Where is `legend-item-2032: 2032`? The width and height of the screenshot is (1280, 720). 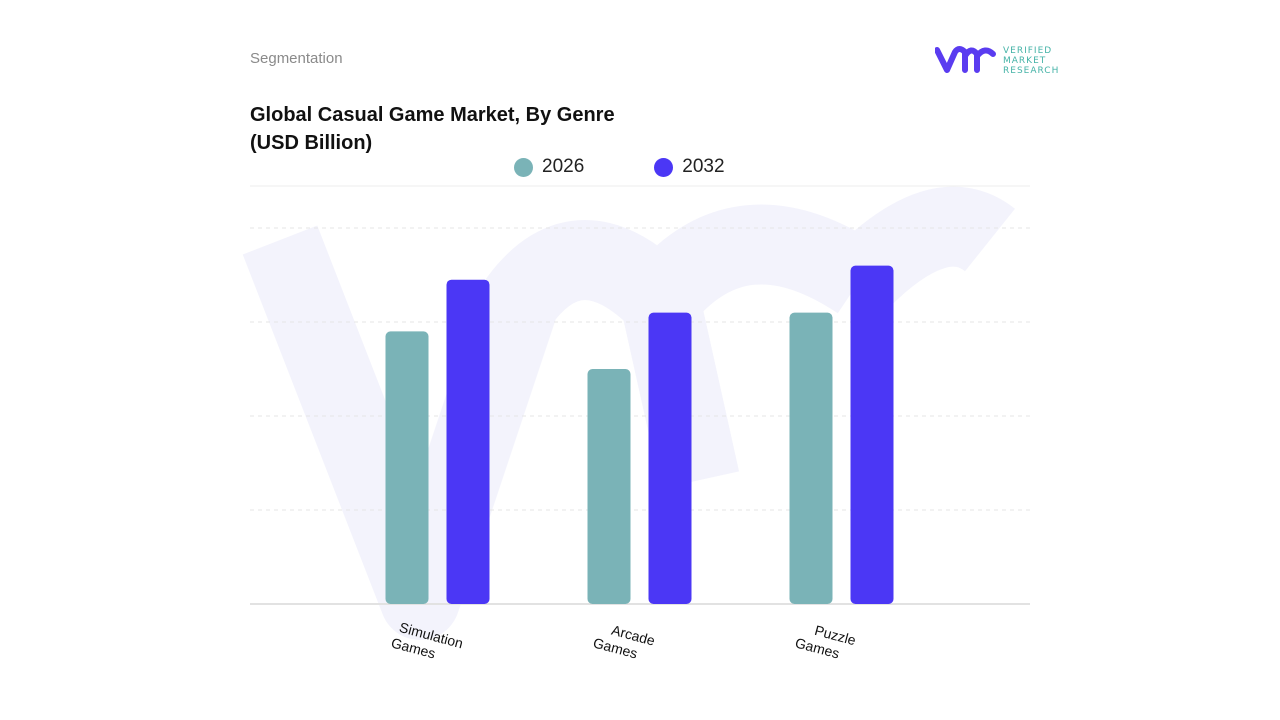
legend-item-2032: 2032 is located at coordinates (689, 167).